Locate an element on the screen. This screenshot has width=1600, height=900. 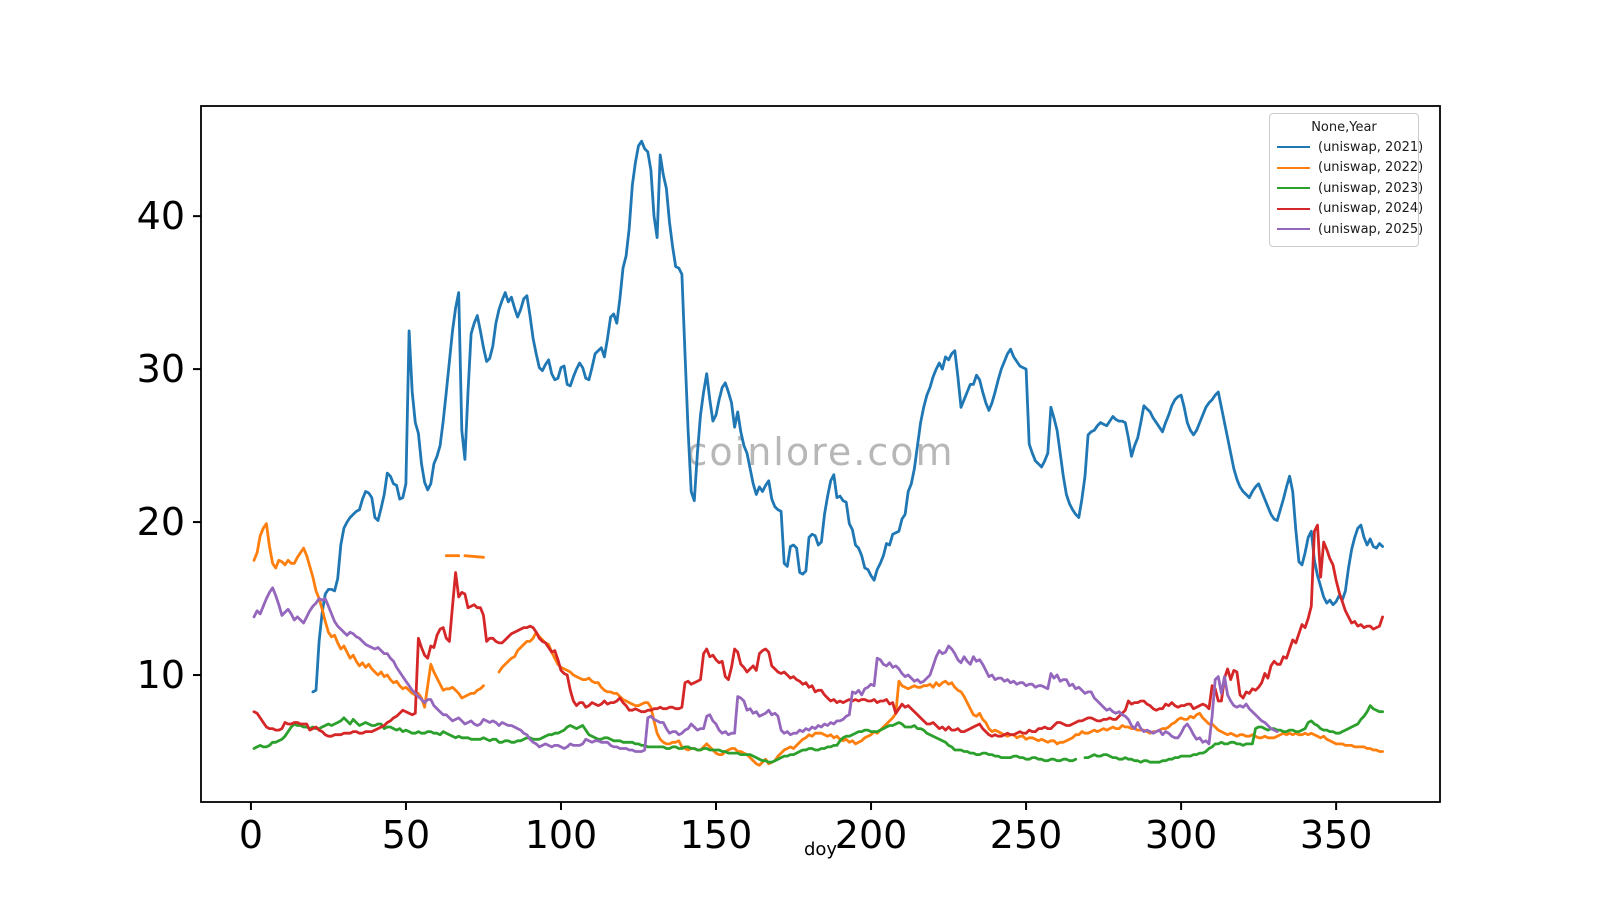
x-tick-label: 0 is located at coordinates (251, 835).